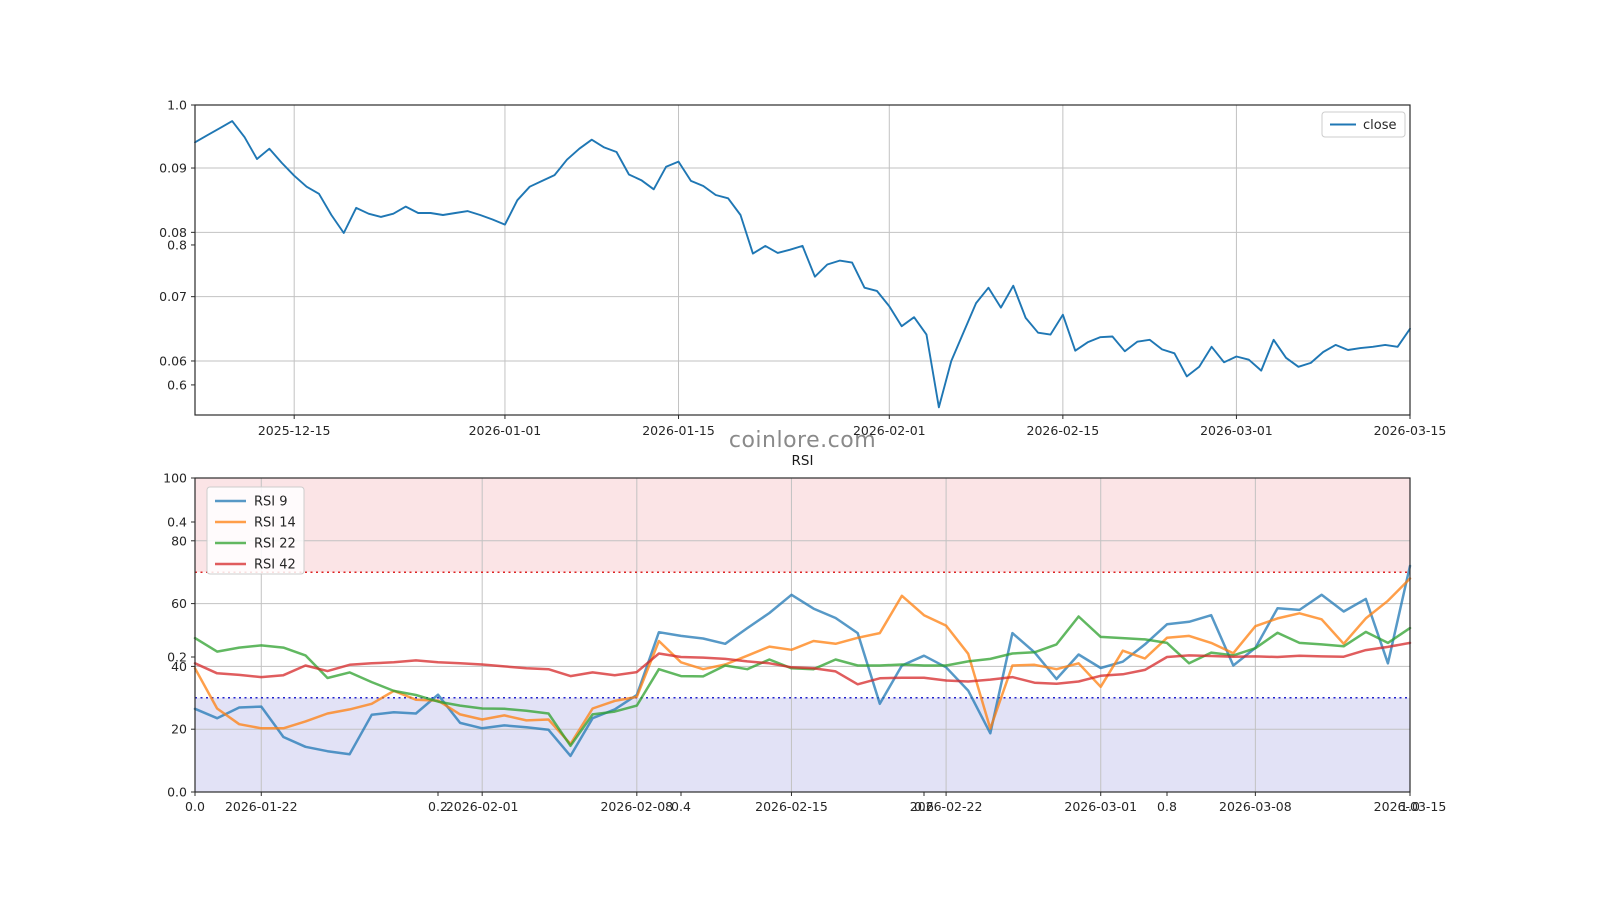 Image resolution: width=1600 pixels, height=900 pixels. Describe the element at coordinates (1255, 806) in the screenshot. I see `svg-text: 2026-03-08` at that location.